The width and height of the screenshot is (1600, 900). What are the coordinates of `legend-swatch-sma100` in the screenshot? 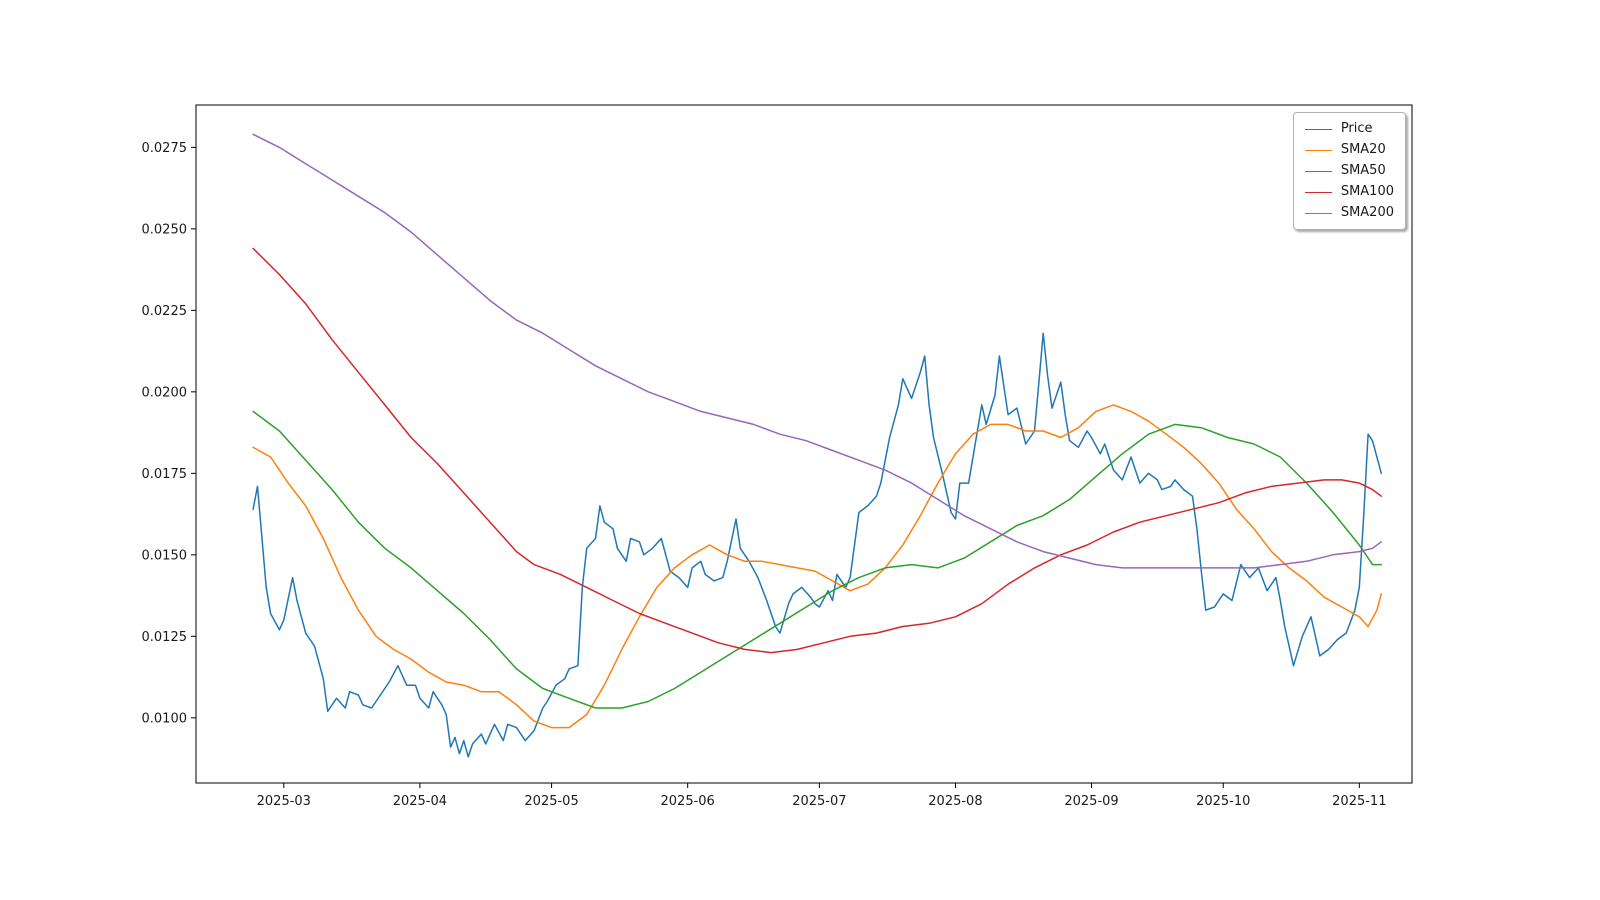 It's located at (1318, 192).